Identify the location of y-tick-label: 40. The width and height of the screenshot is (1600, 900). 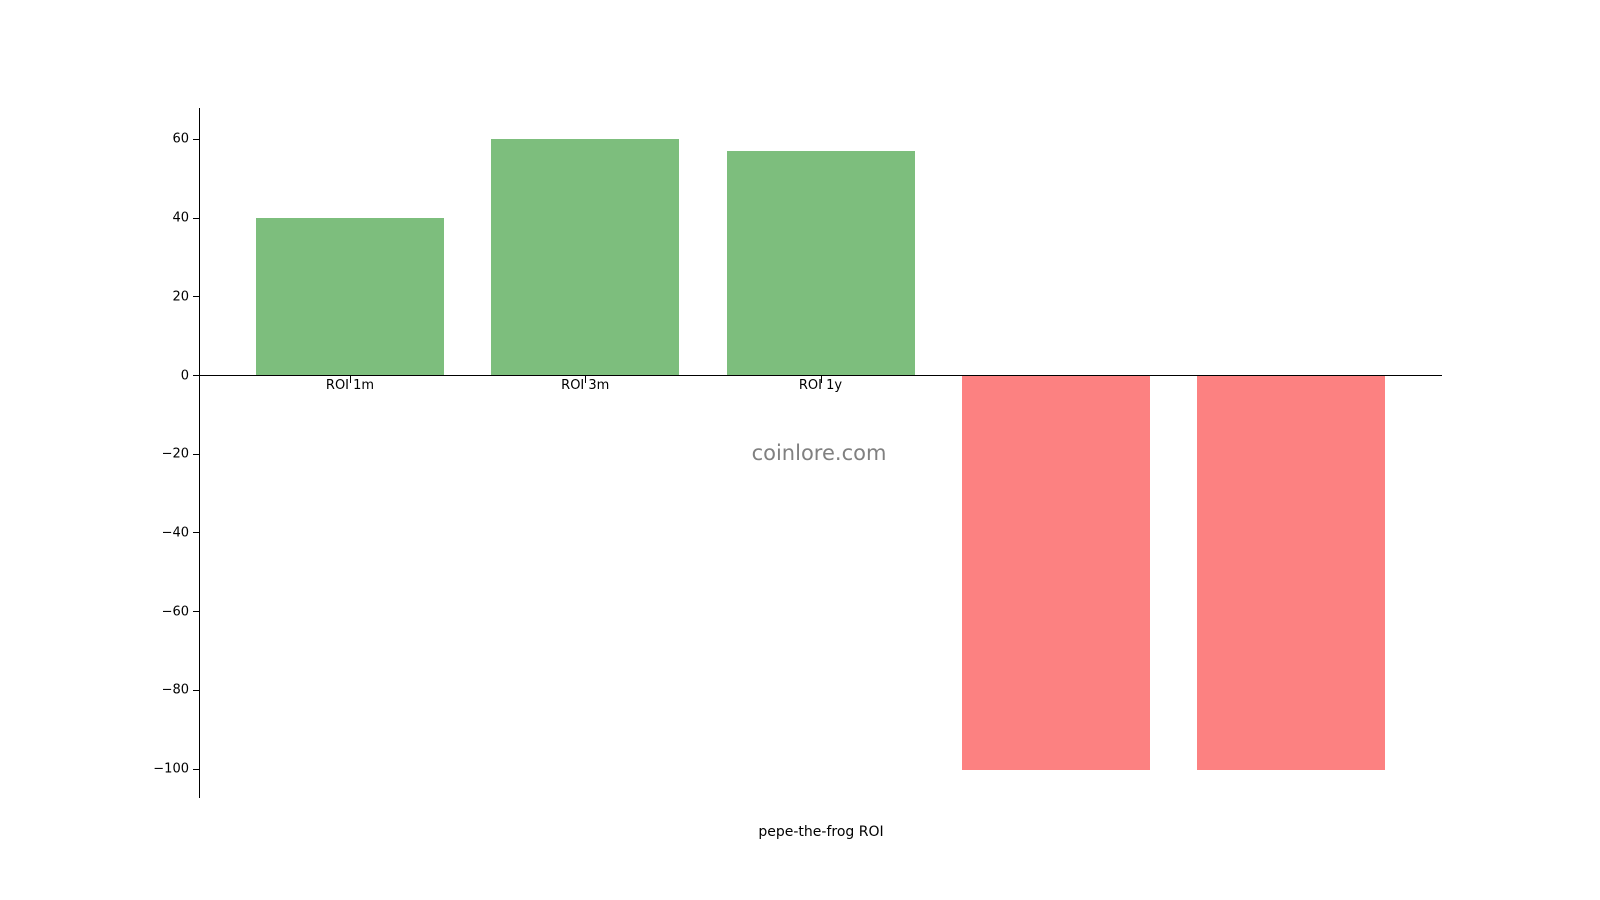
(180, 218).